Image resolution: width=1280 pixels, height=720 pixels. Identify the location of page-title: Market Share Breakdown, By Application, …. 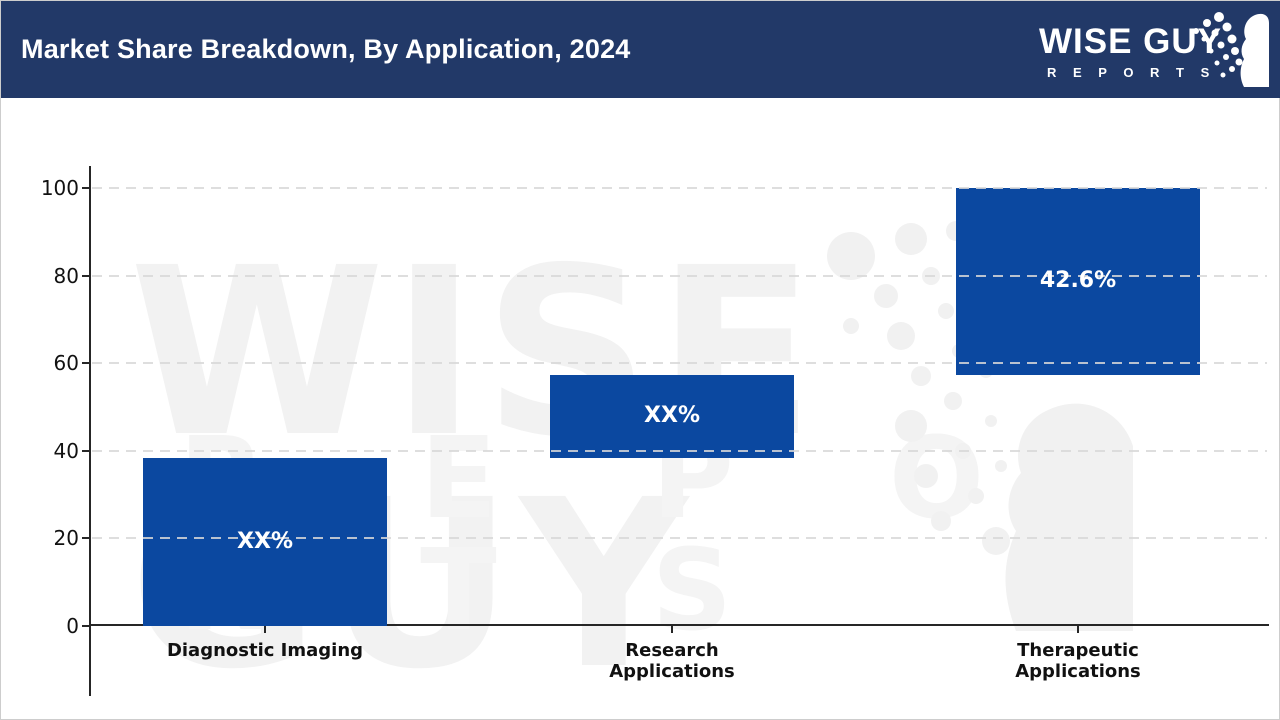
(326, 49).